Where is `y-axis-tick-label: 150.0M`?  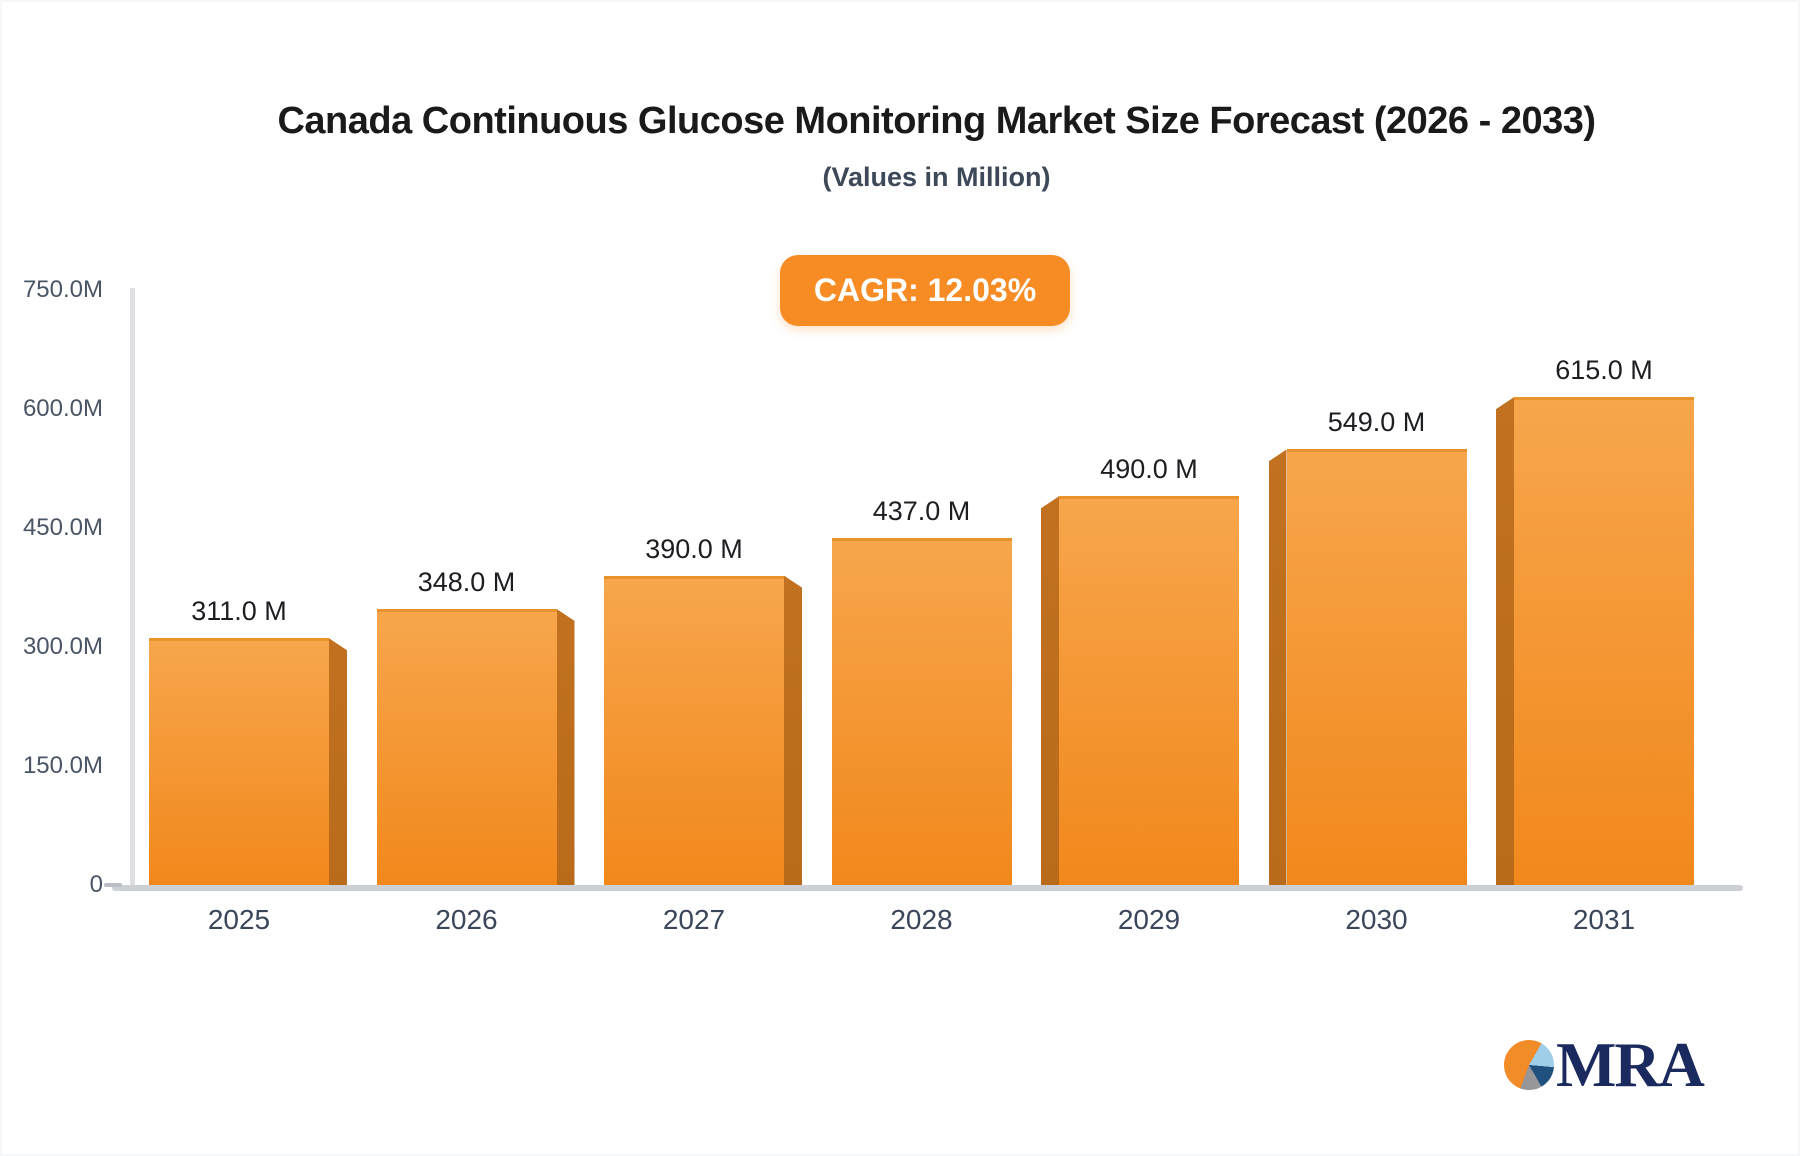 y-axis-tick-label: 150.0M is located at coordinates (62, 765).